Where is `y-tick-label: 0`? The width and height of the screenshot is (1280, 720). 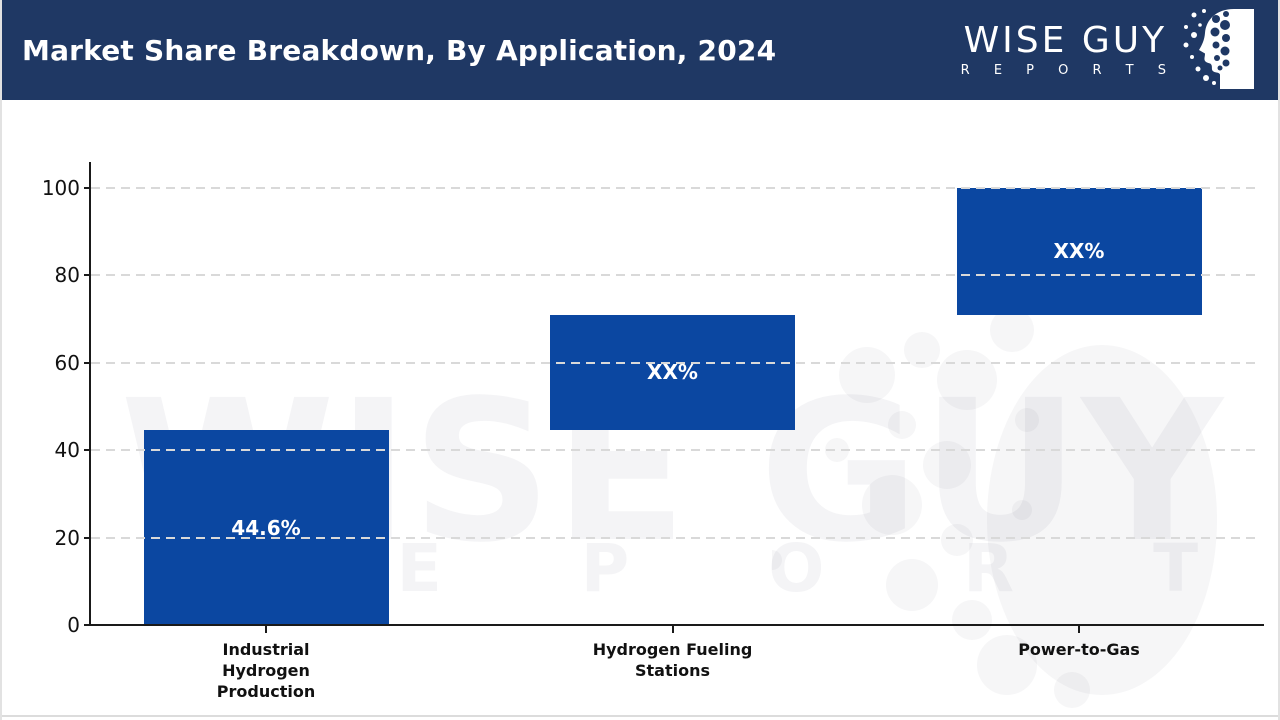 y-tick-label: 0 is located at coordinates (73, 625).